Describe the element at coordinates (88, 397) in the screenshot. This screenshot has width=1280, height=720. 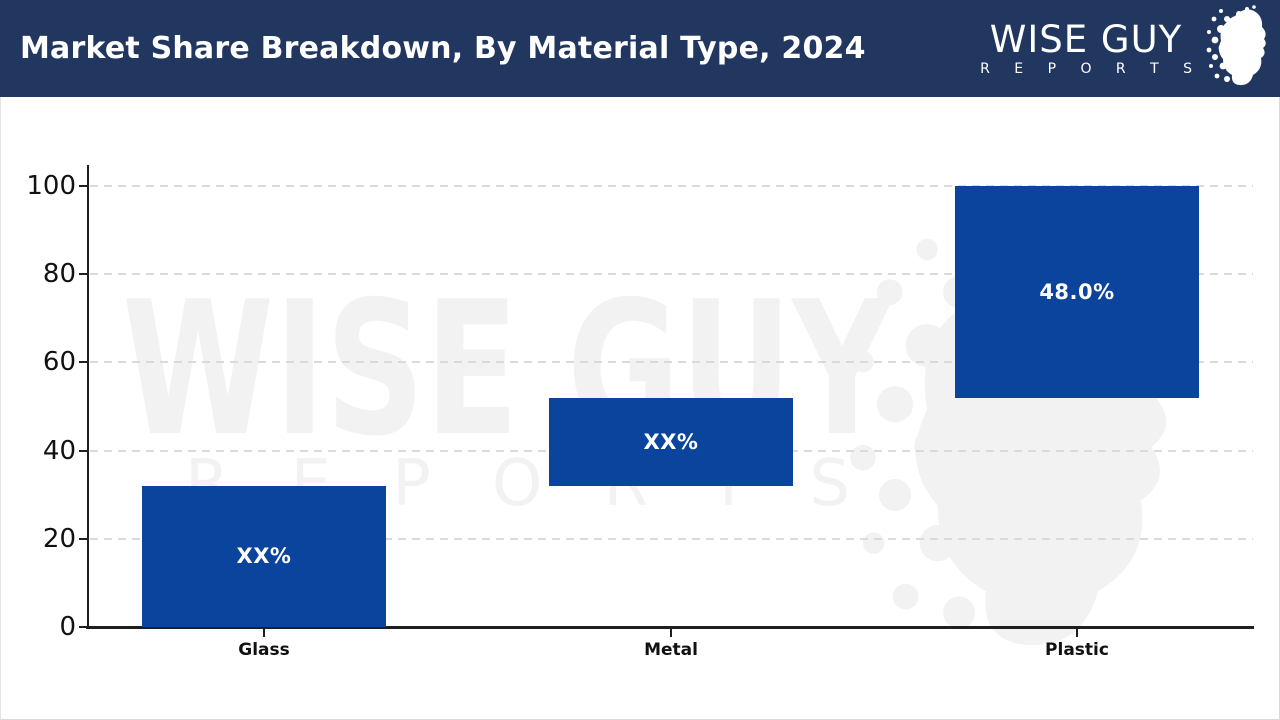
I see `y-axis-line` at that location.